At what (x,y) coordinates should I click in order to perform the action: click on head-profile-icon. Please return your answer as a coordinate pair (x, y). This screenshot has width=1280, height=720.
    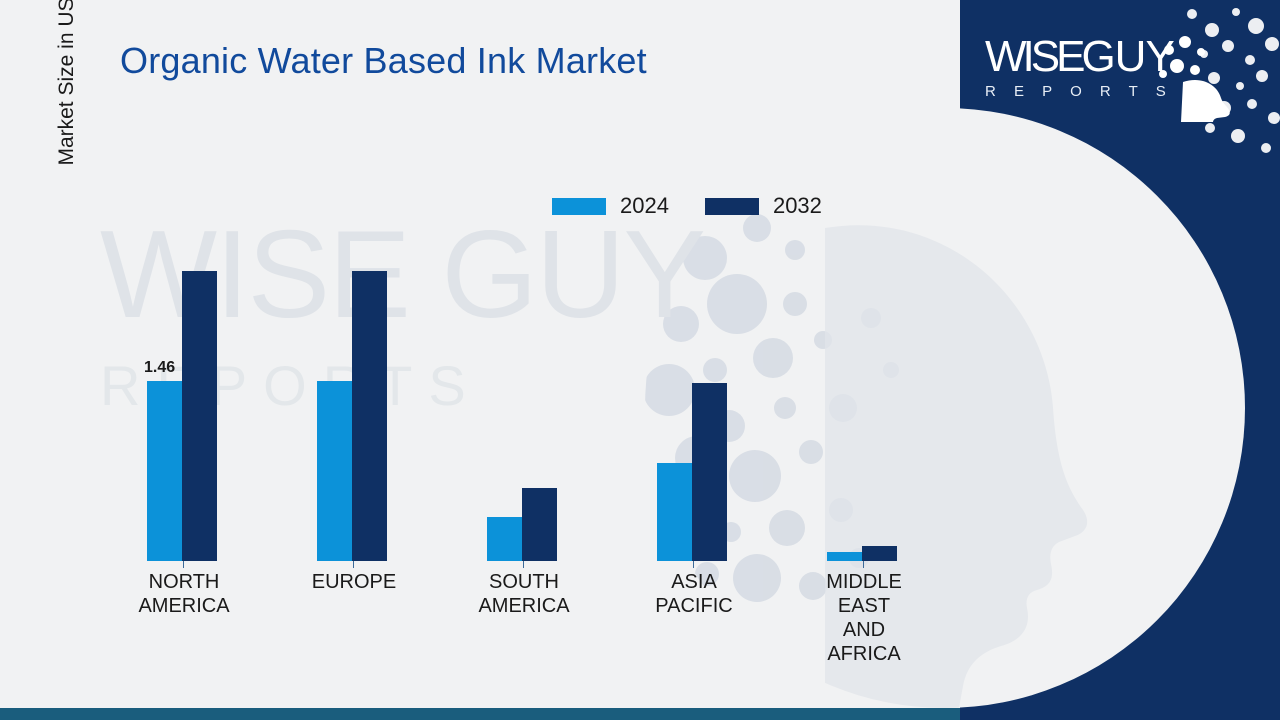
    Looking at the image, I should click on (1194, 79).